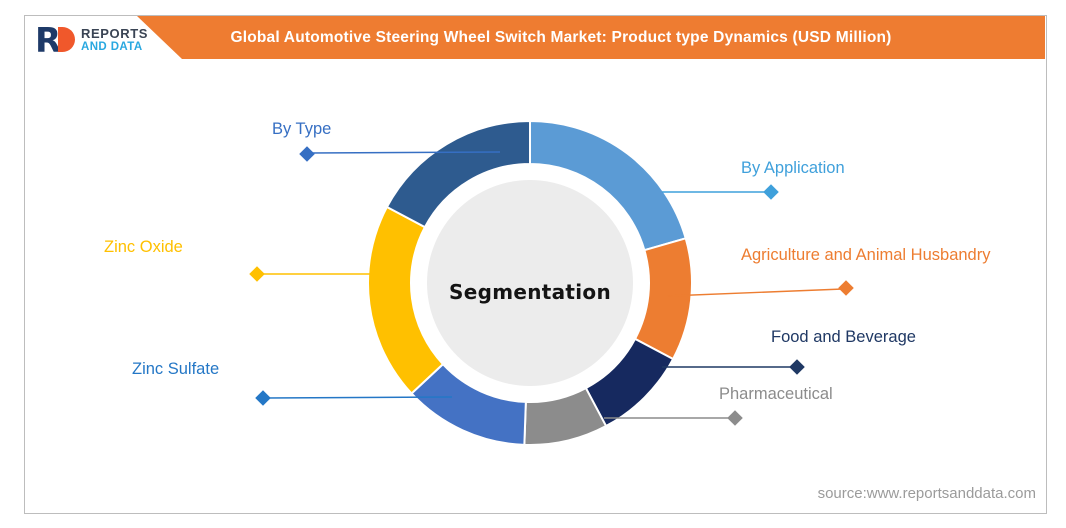 The height and width of the screenshot is (528, 1066). Describe the element at coordinates (458, 174) in the screenshot. I see `donut-segment-by-type` at that location.